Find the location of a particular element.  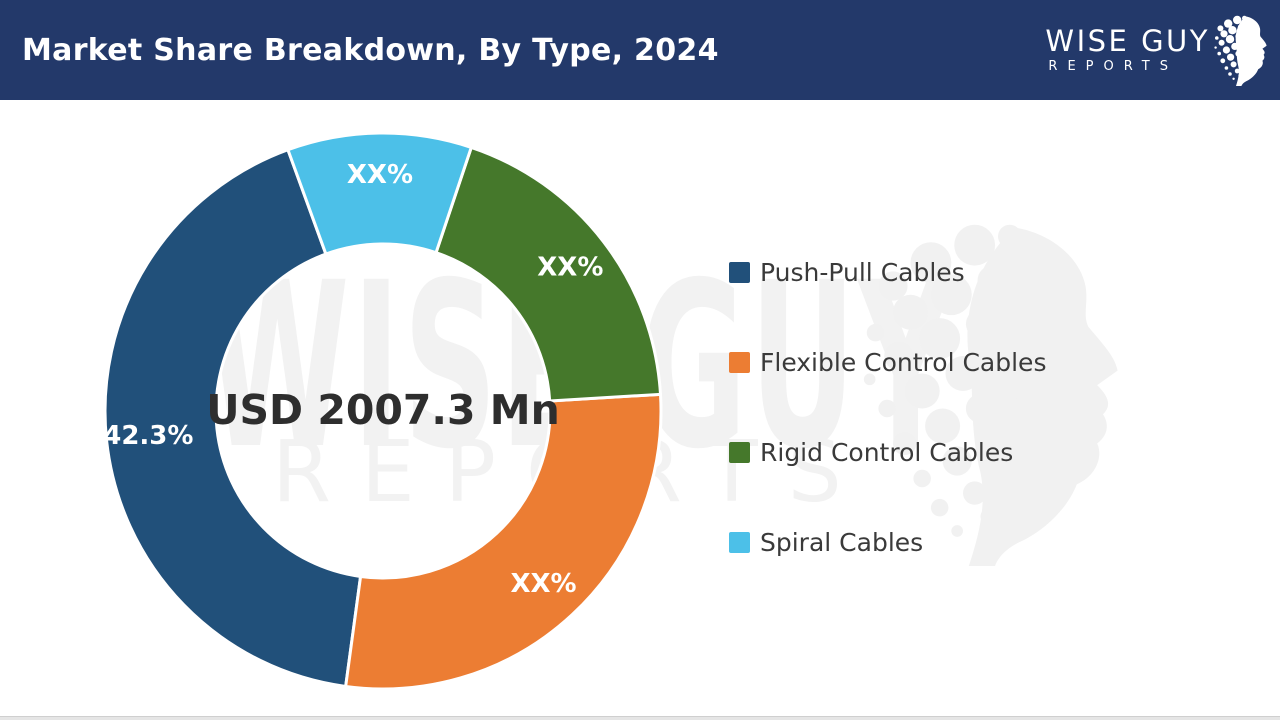

slice-rigid-control-cables is located at coordinates (548, 274).